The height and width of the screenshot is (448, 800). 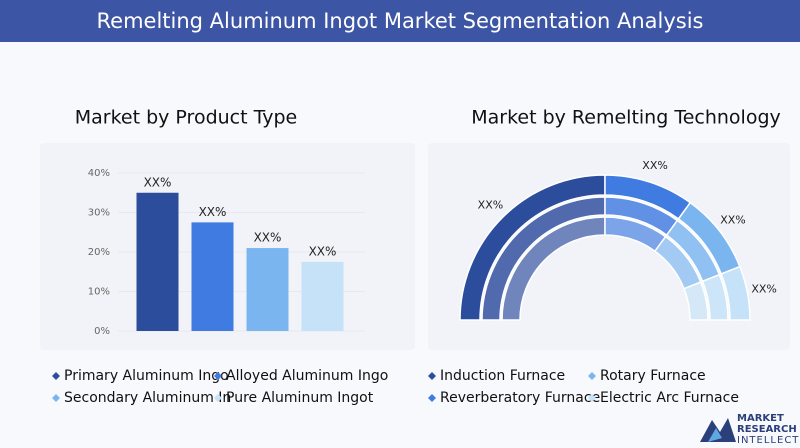 I want to click on logo-text: RESEARCH, so click(x=767, y=429).